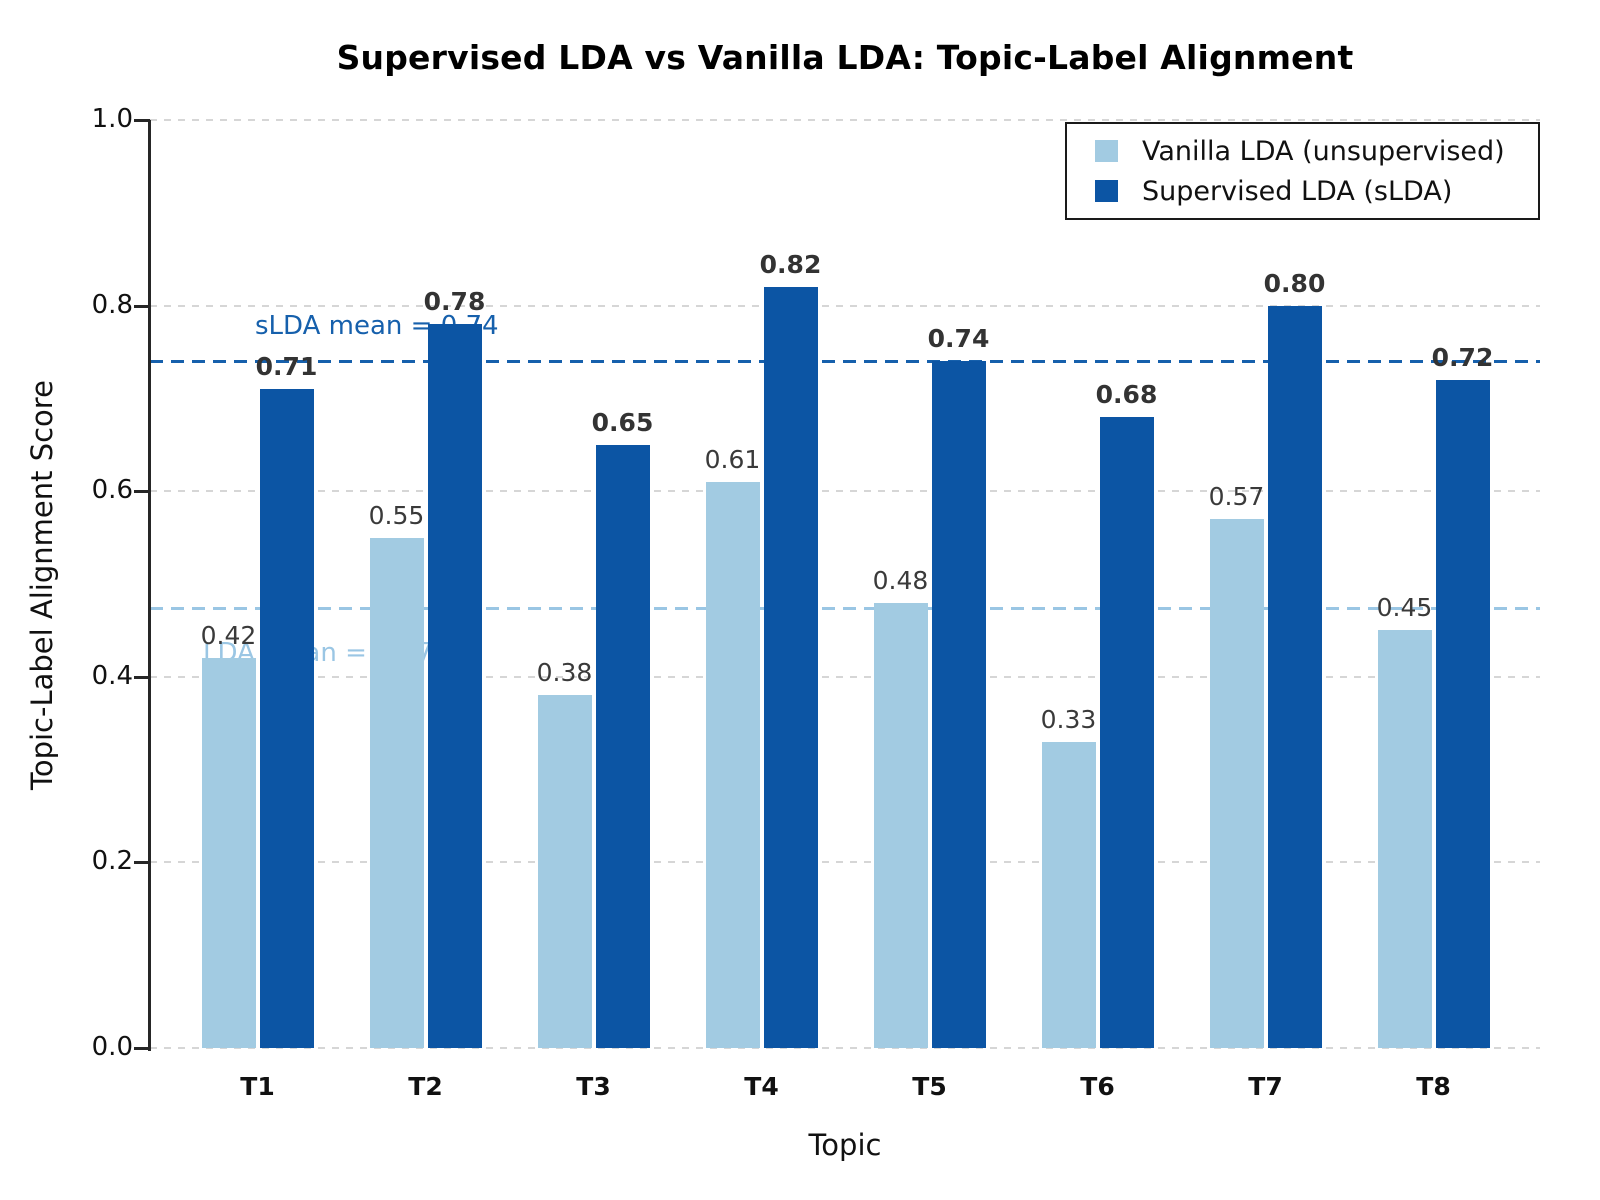 The height and width of the screenshot is (1200, 1600). Describe the element at coordinates (1236, 497) in the screenshot. I see `bar-value-label-vanilla-t7: 0.57` at that location.